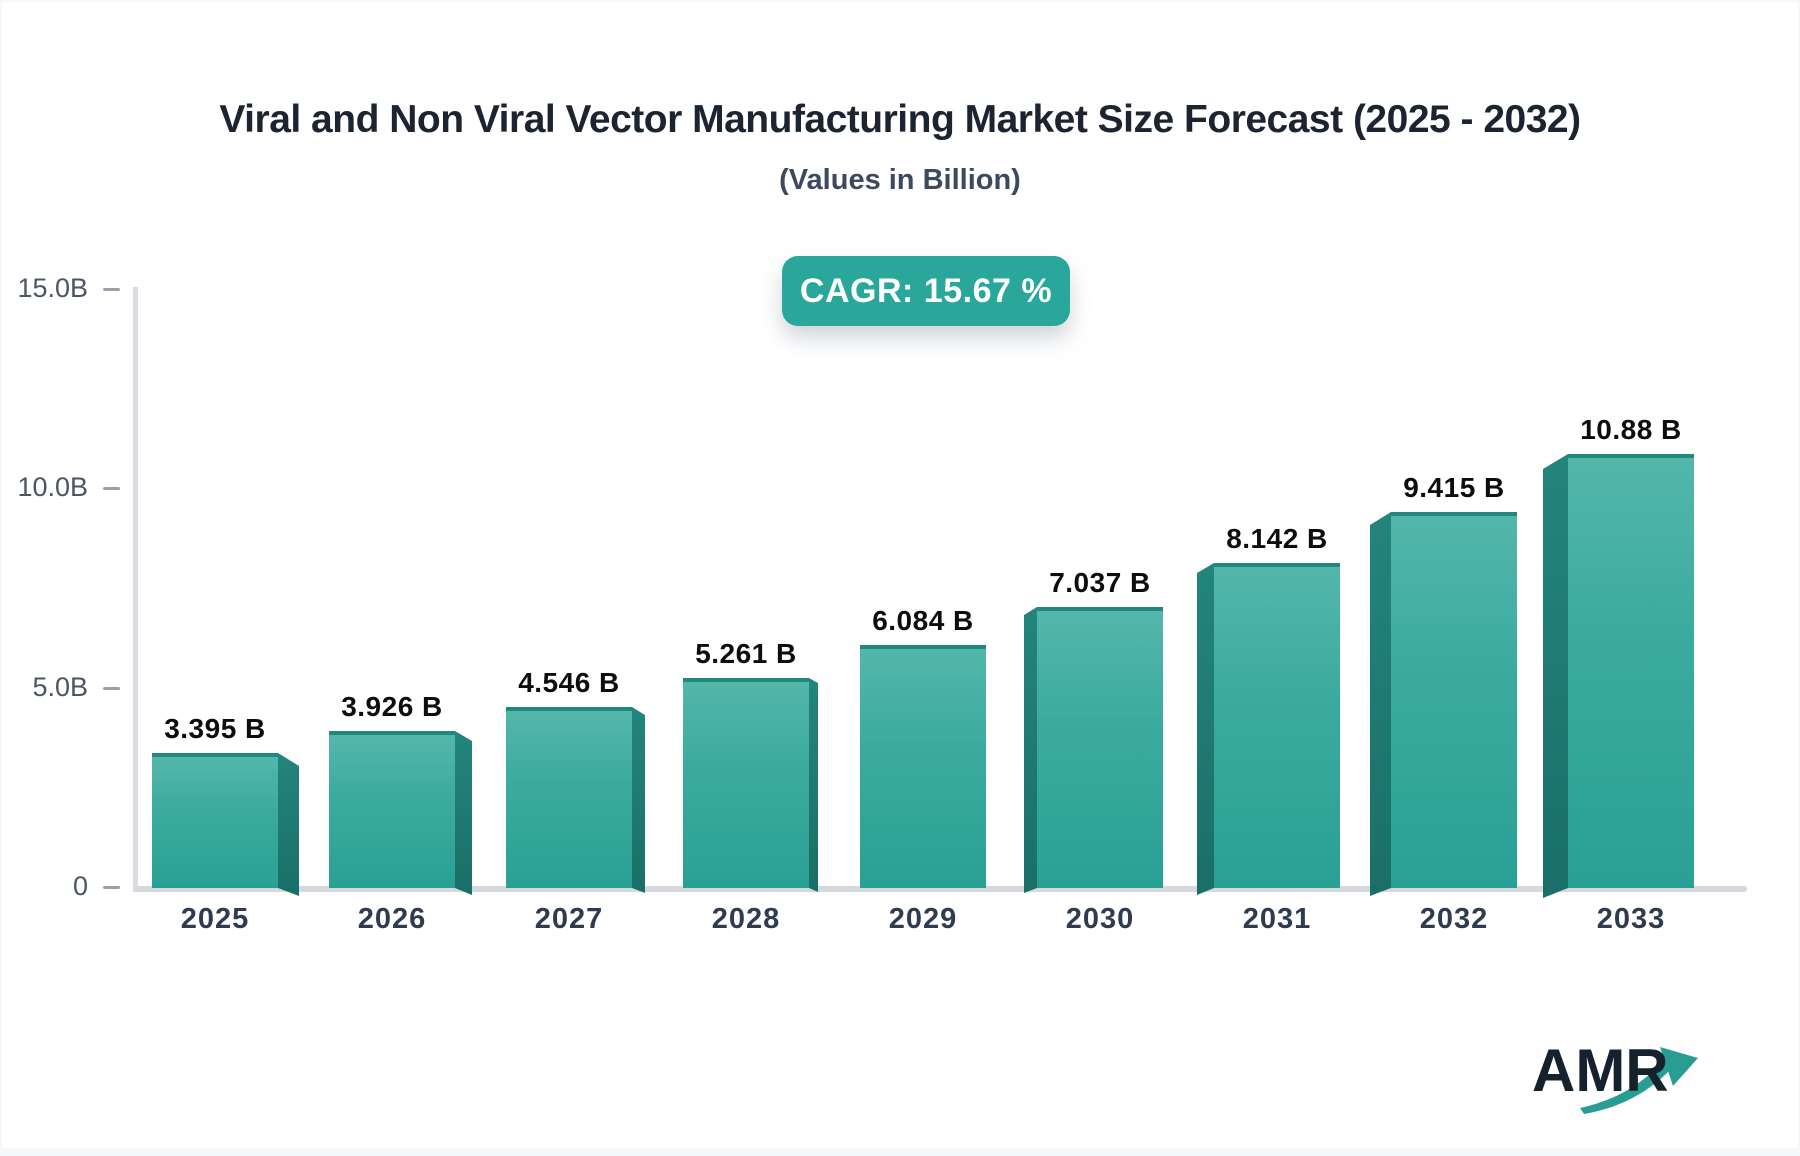  What do you see at coordinates (52, 487) in the screenshot?
I see `y-axis-label: 10.0B` at bounding box center [52, 487].